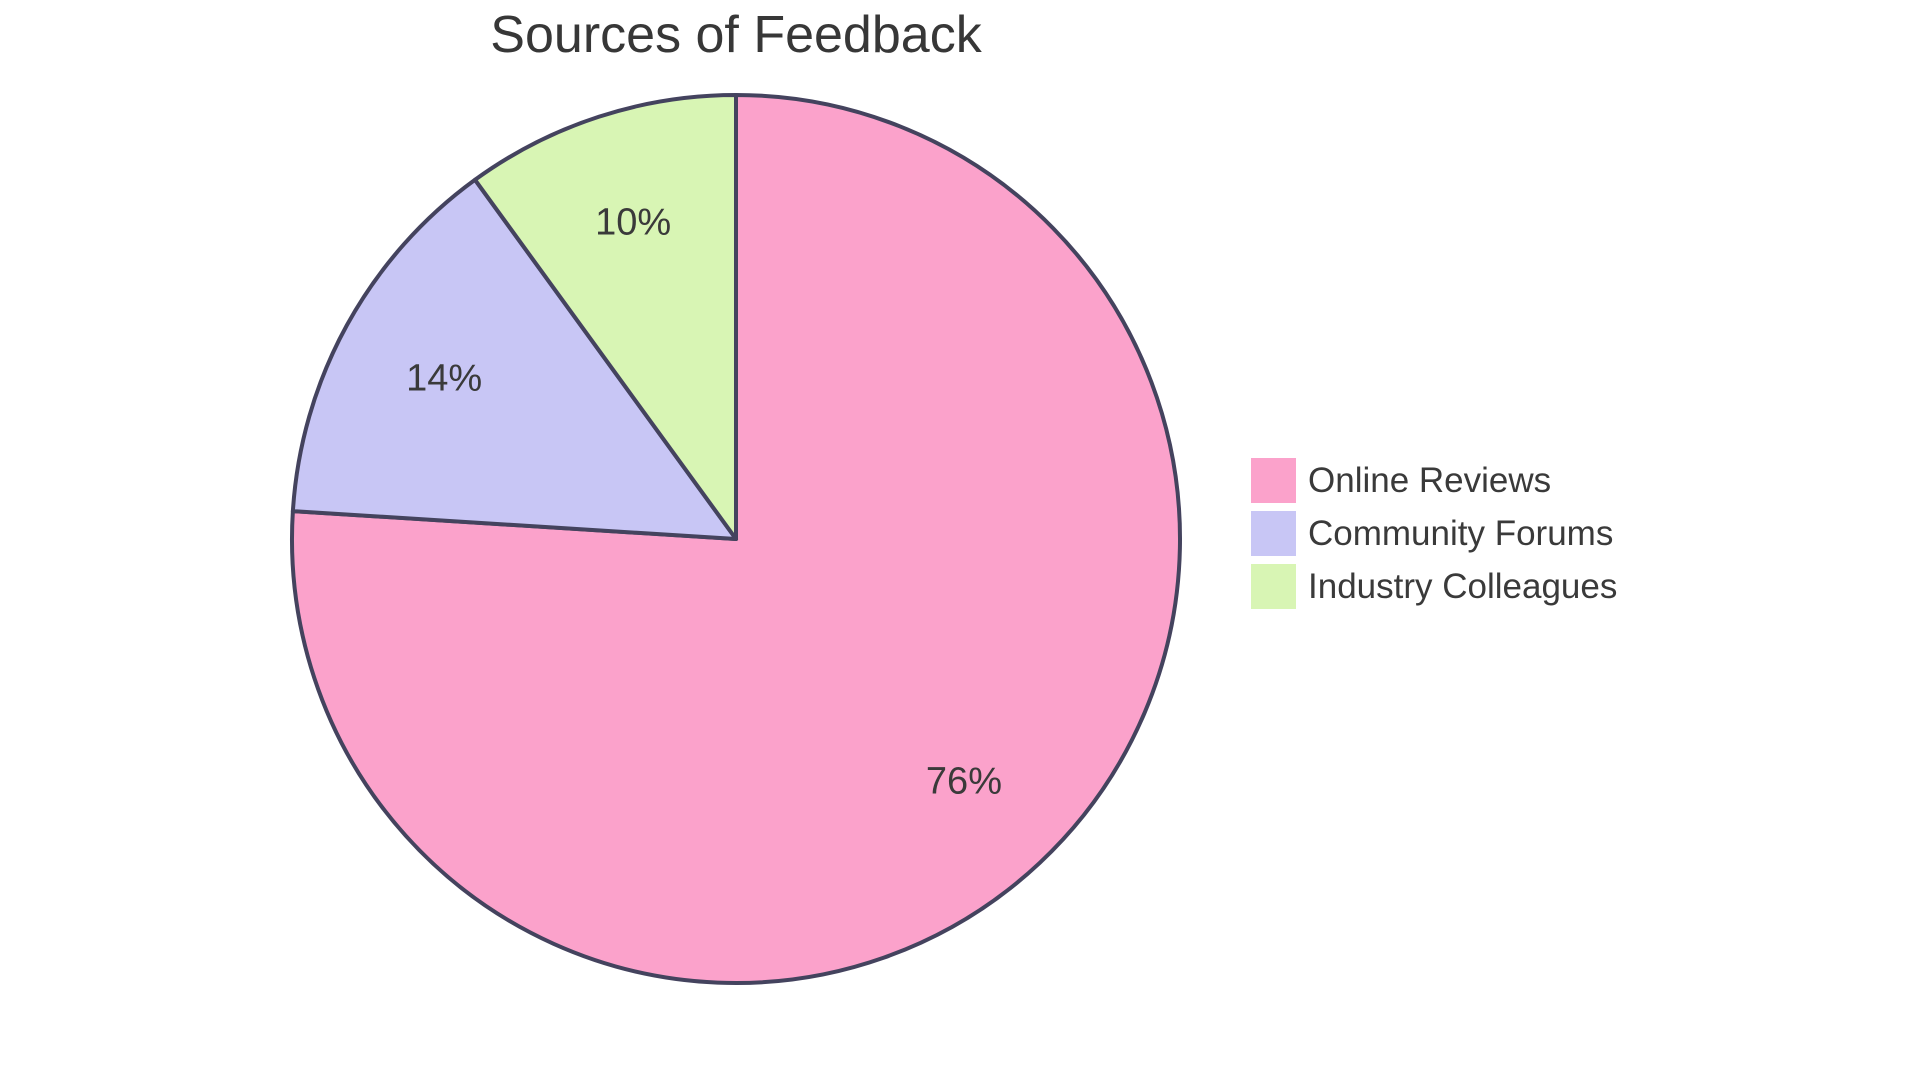  What do you see at coordinates (444, 379) in the screenshot?
I see `slice-percent-label-1: 14%` at bounding box center [444, 379].